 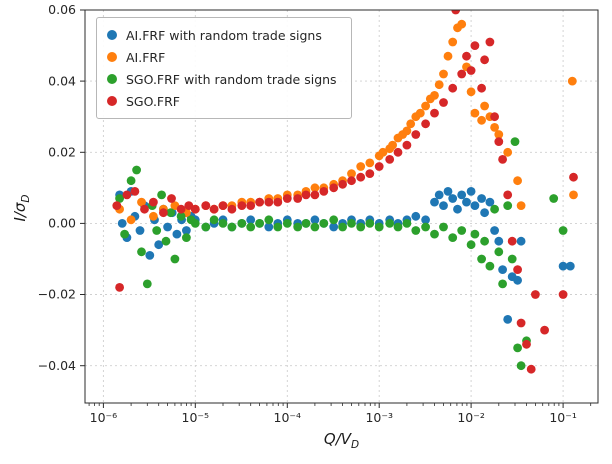 What do you see at coordinates (288, 417) in the screenshot?
I see `x-tick-label: 10⁻⁴` at bounding box center [288, 417].